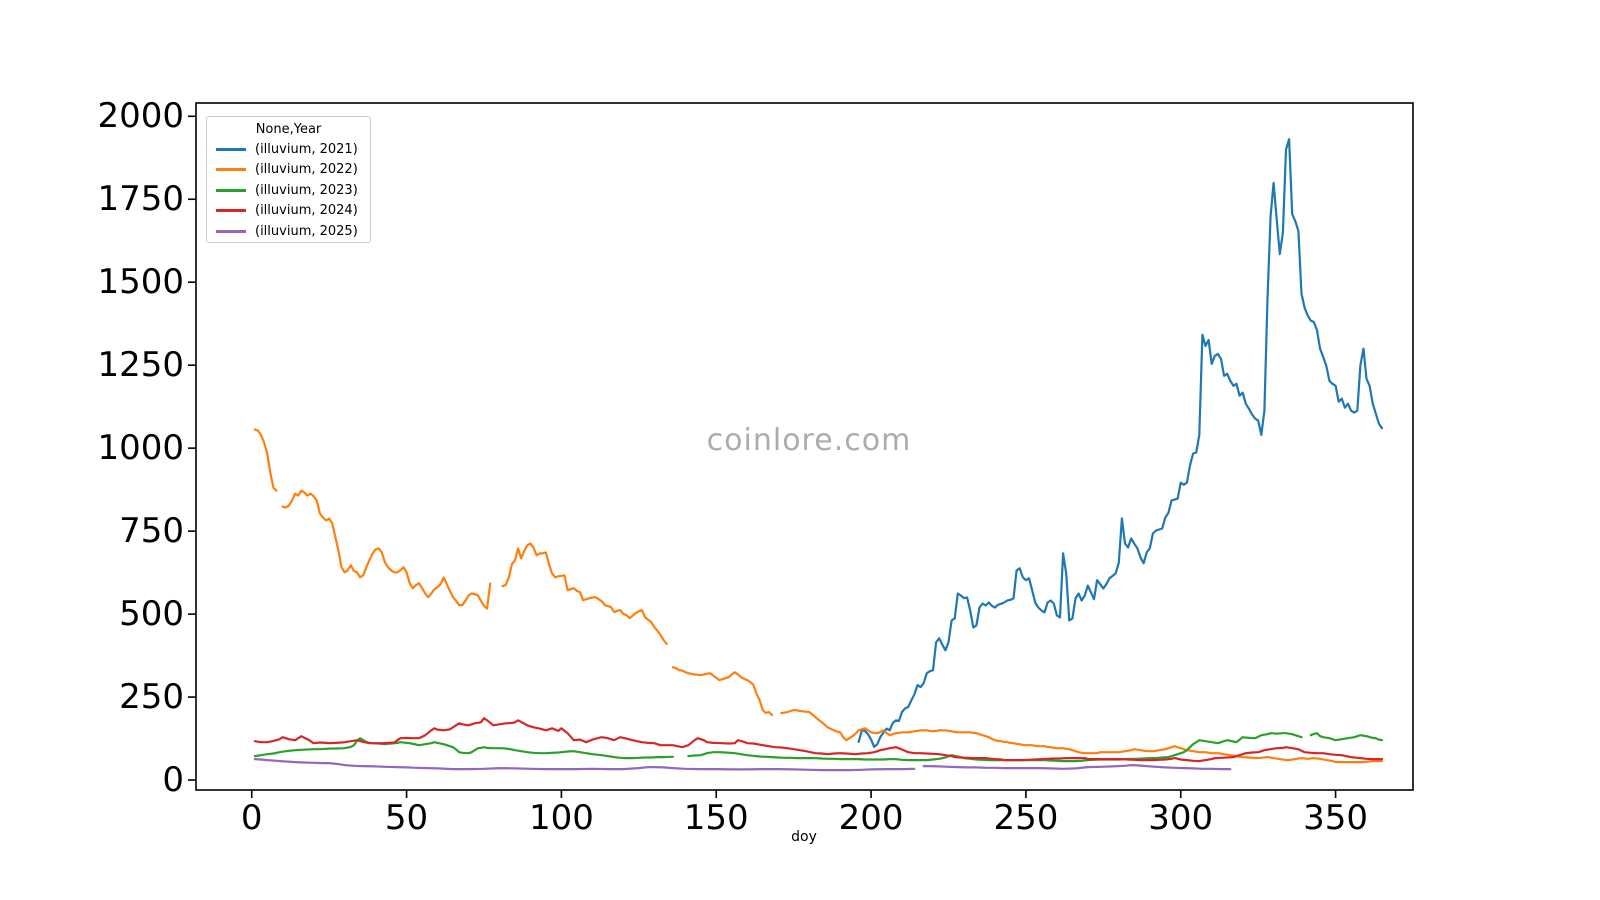 The width and height of the screenshot is (1600, 900). What do you see at coordinates (871, 818) in the screenshot?
I see `x-axis-tick-label: 200` at bounding box center [871, 818].